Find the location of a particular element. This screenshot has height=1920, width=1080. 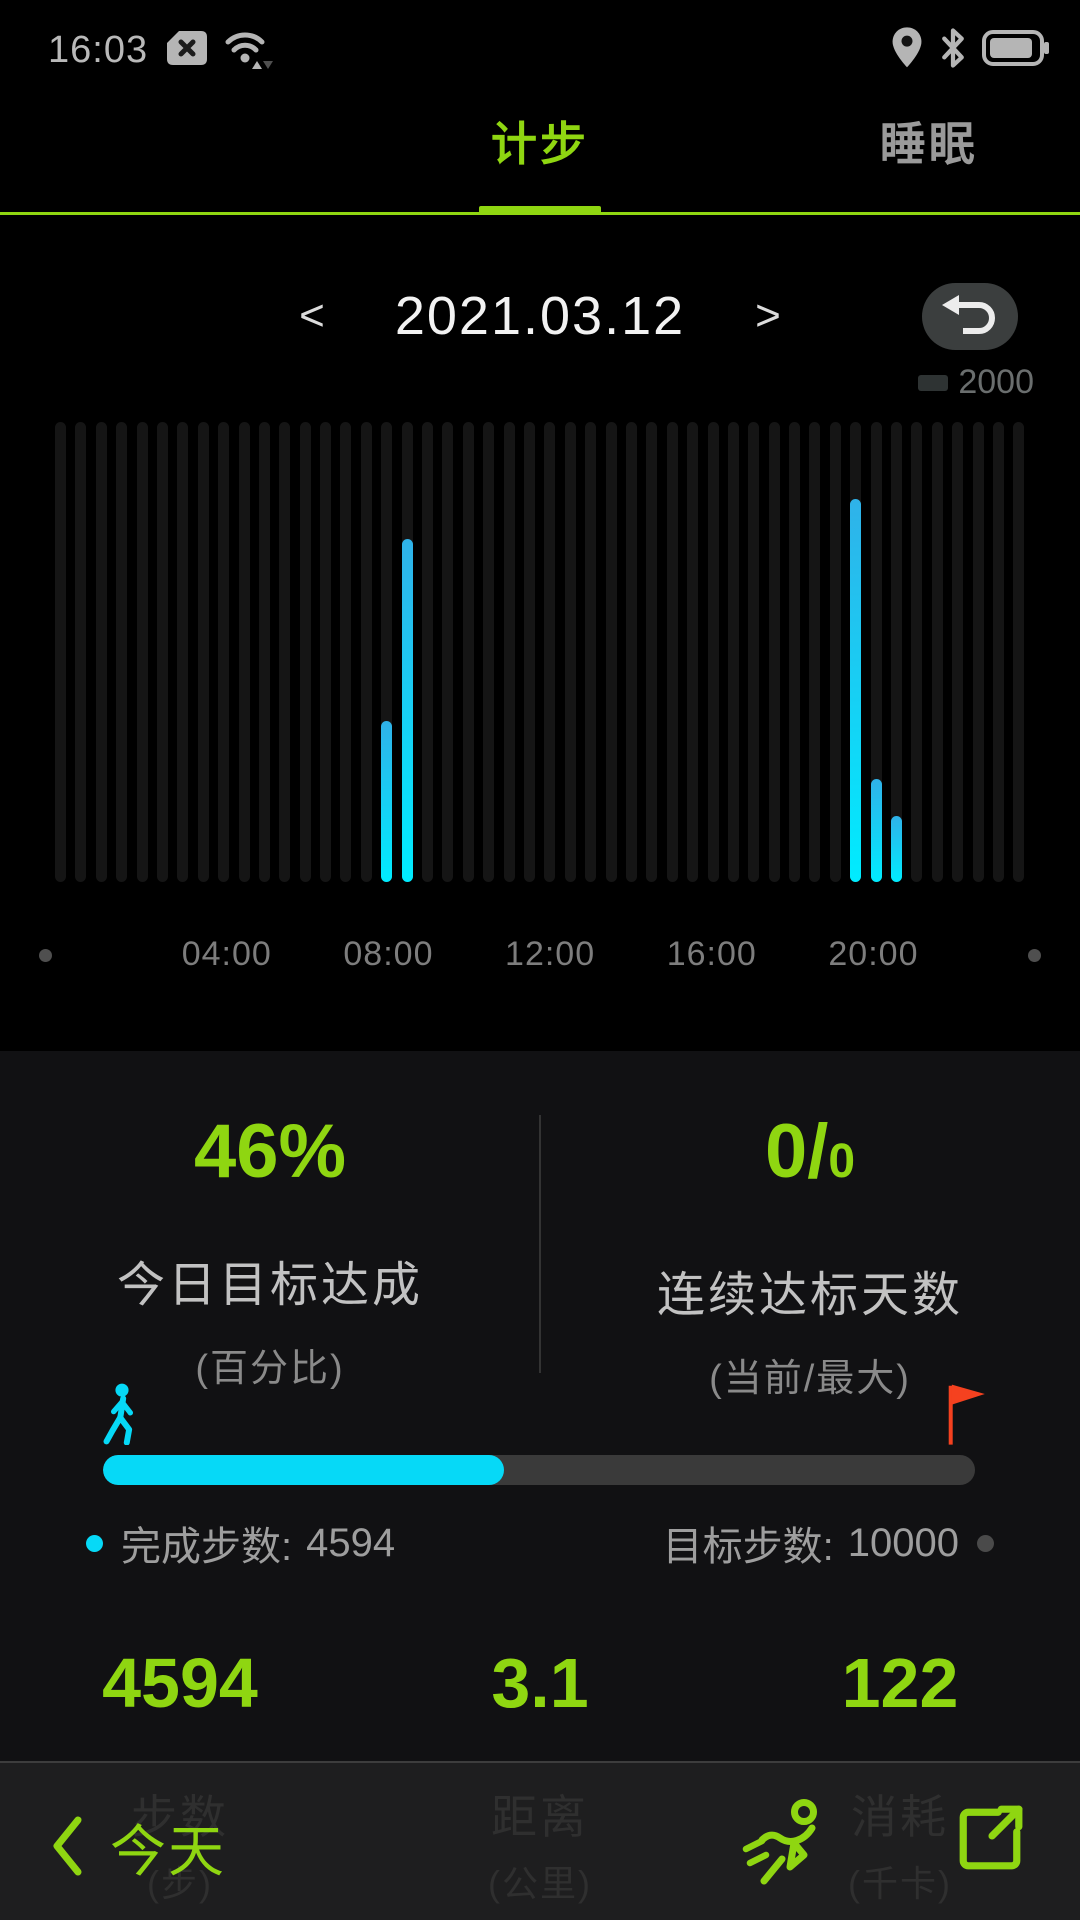

axis-tick-label: 08:00 is located at coordinates (388, 954).